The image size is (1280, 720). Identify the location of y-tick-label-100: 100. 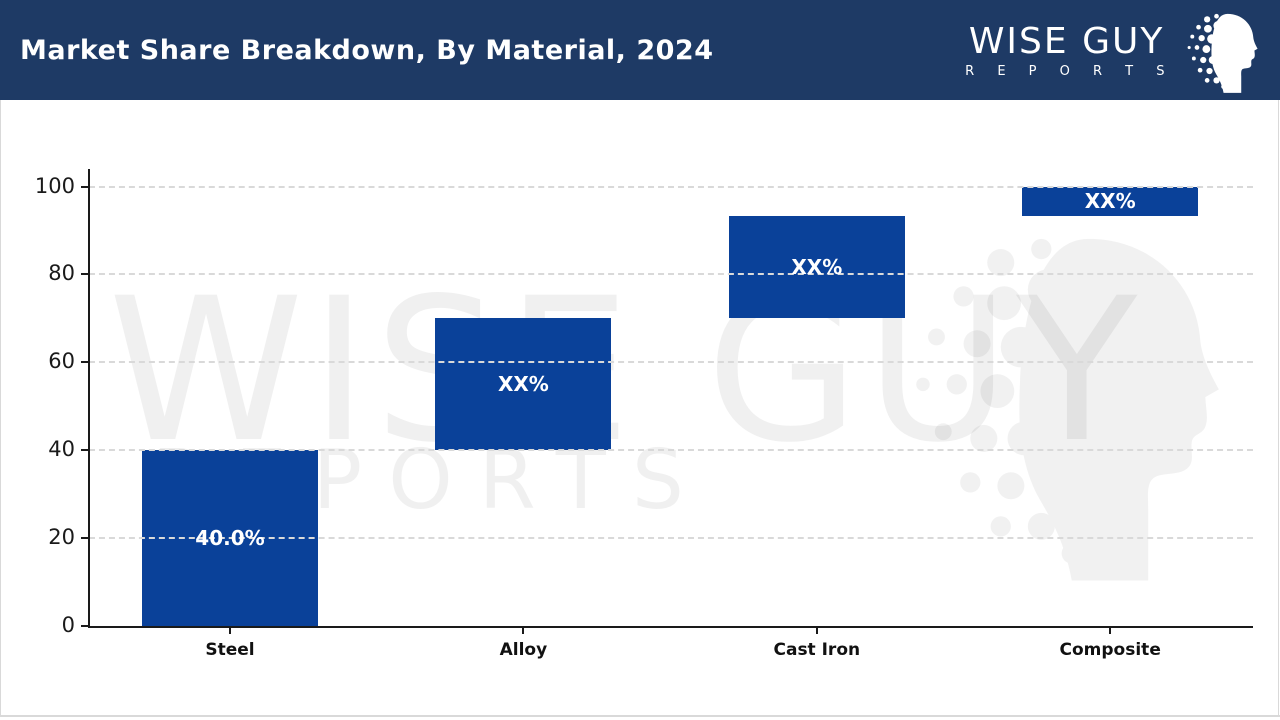
(54, 185).